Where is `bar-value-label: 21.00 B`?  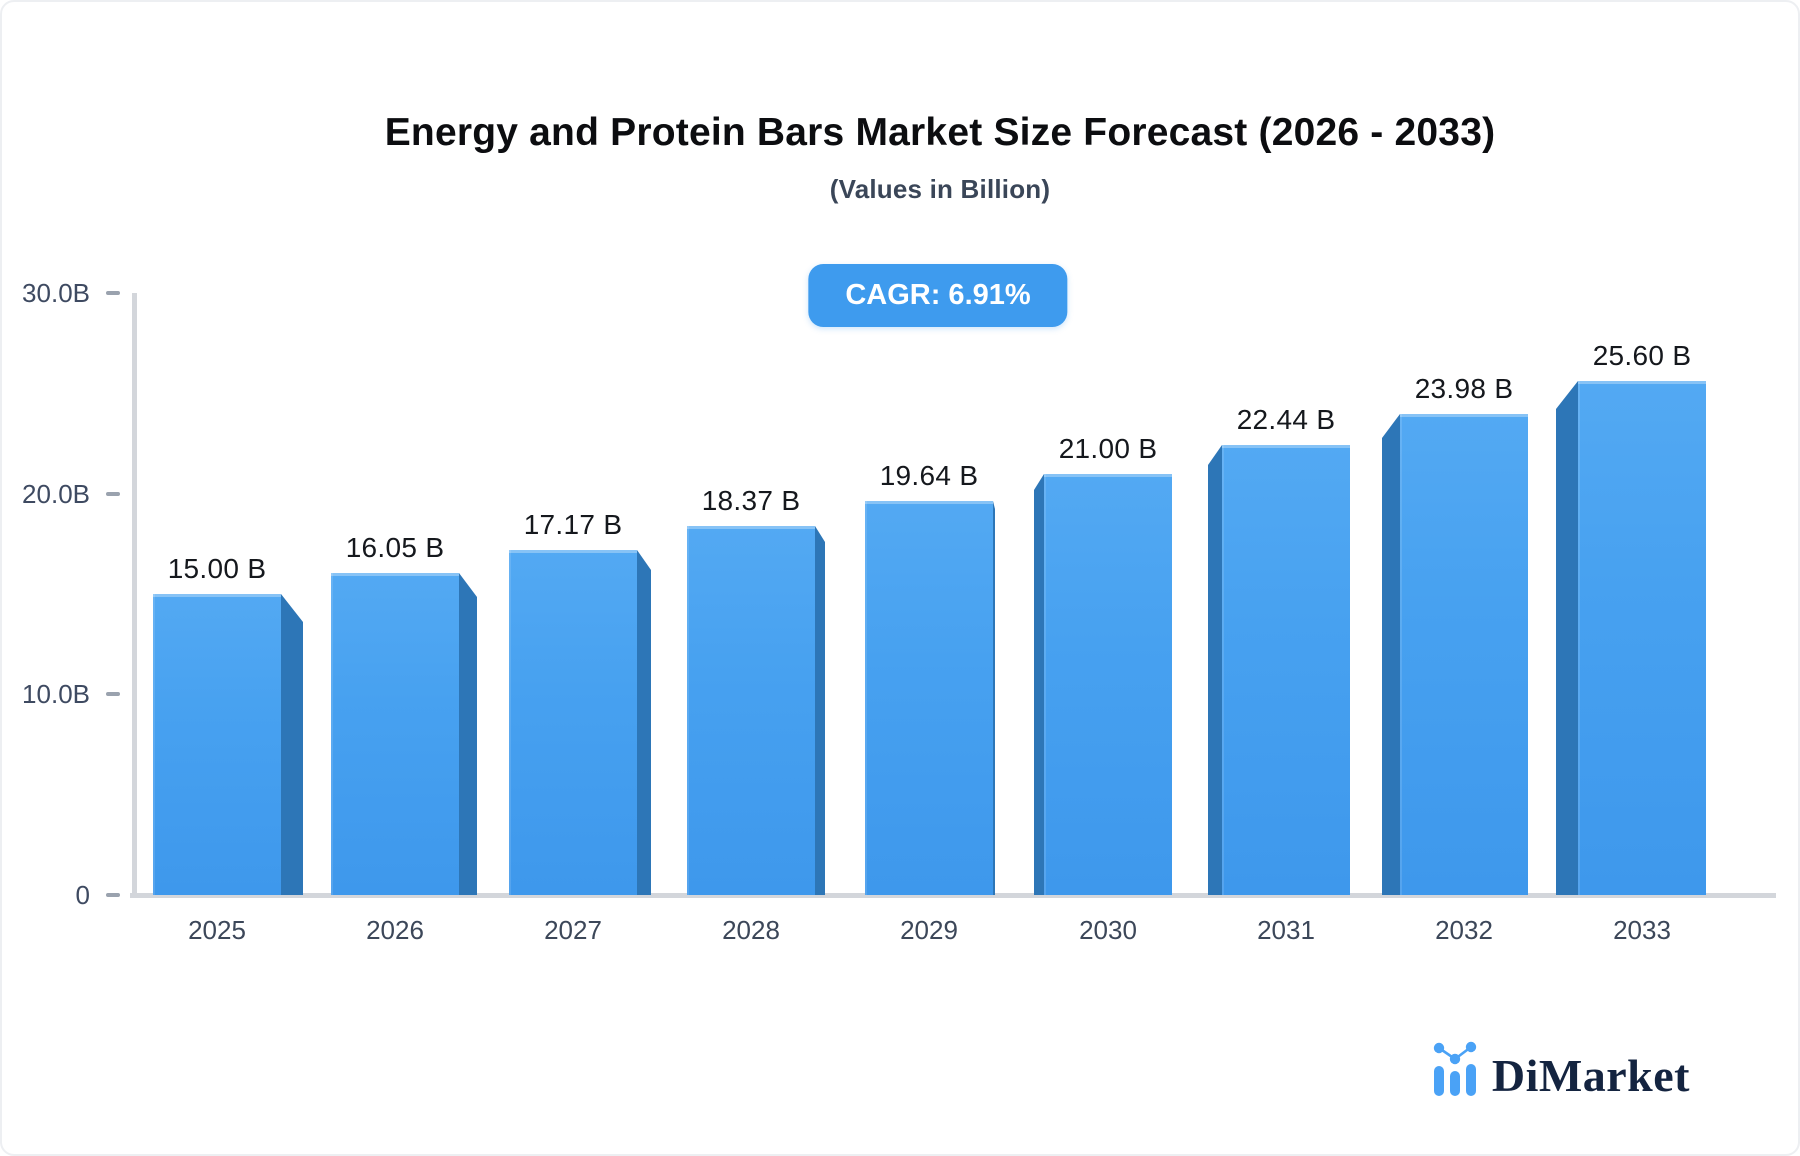 bar-value-label: 21.00 B is located at coordinates (1108, 448).